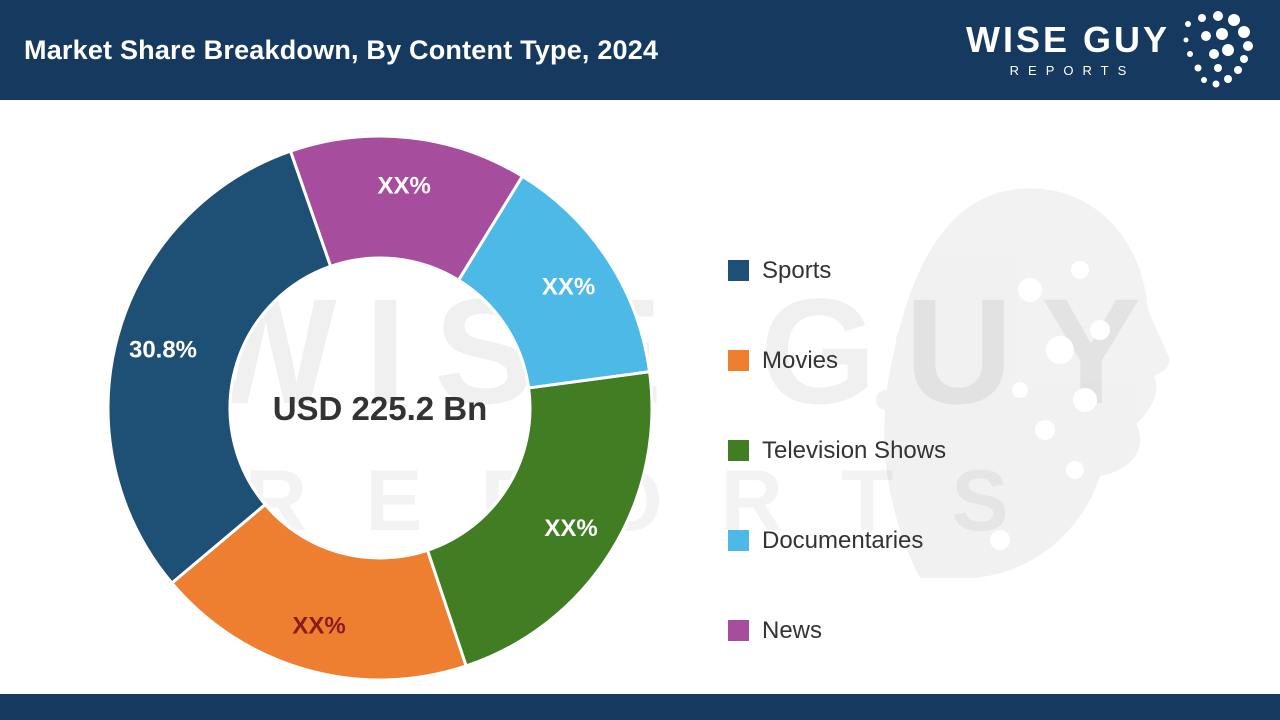  Describe the element at coordinates (837, 270) in the screenshot. I see `legend-item-sports: Sports` at that location.